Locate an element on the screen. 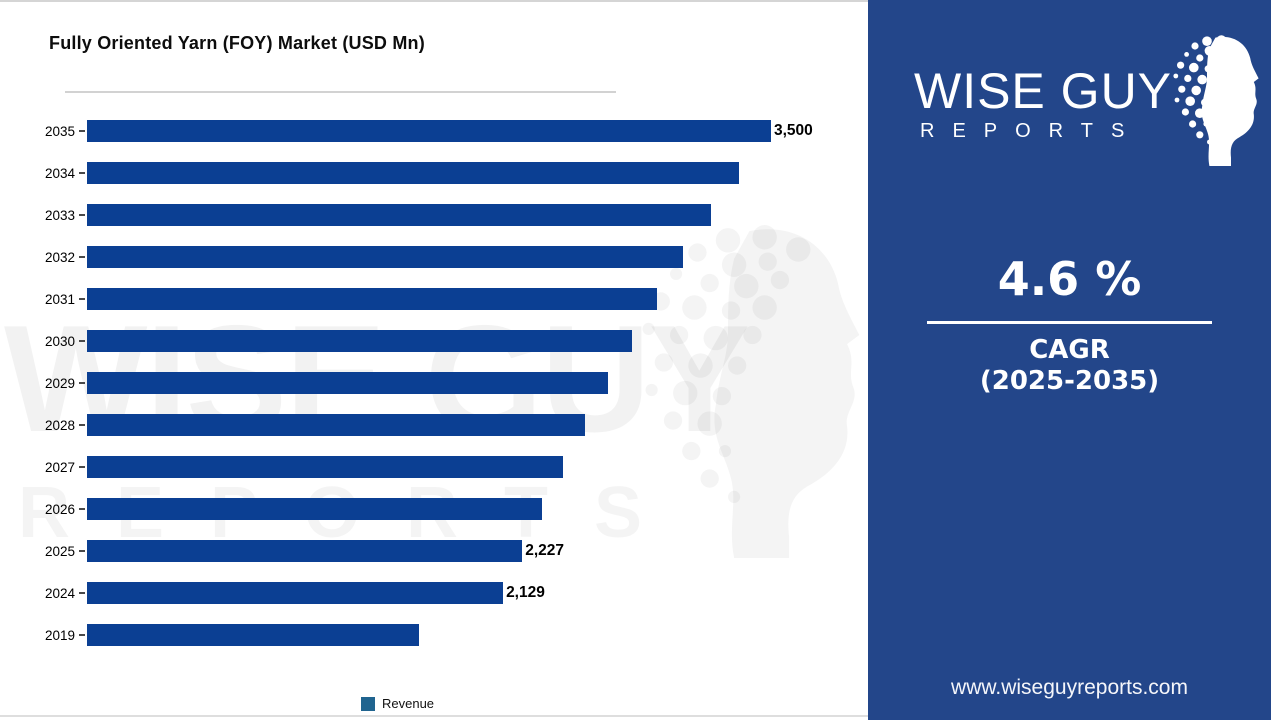 The height and width of the screenshot is (720, 1271). title-underline is located at coordinates (340, 92).